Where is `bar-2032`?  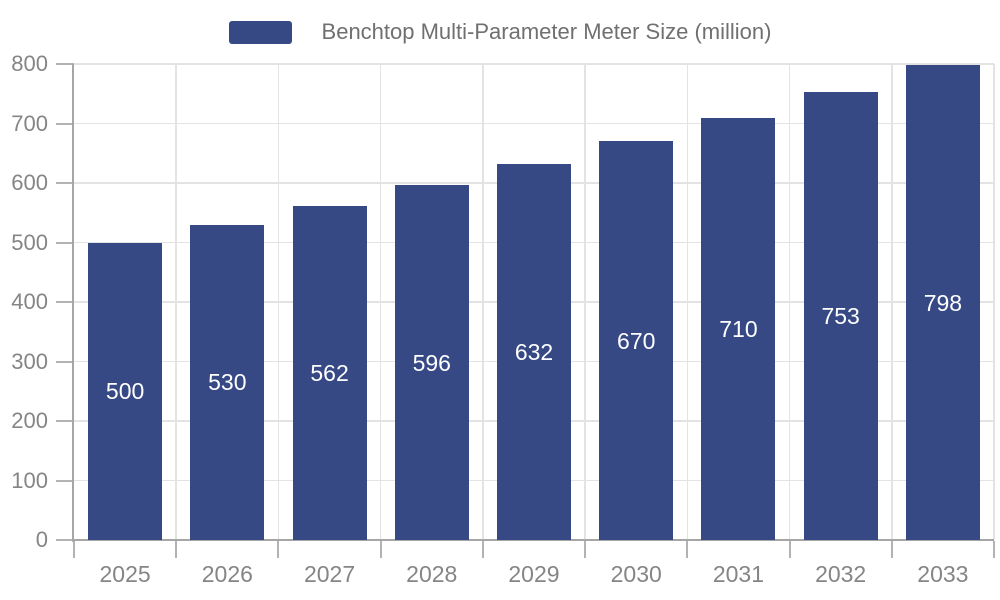
bar-2032 is located at coordinates (840, 315).